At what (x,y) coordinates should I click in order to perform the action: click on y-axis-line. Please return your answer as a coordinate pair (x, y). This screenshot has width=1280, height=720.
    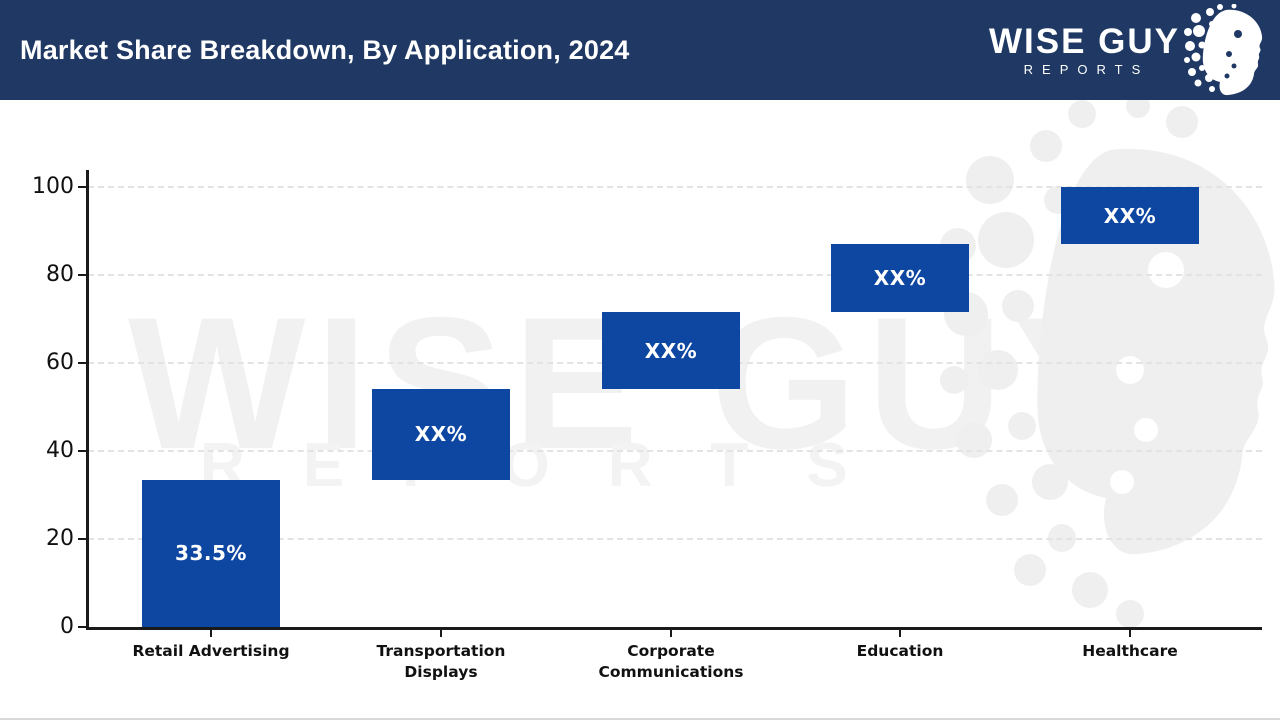
    Looking at the image, I should click on (87, 399).